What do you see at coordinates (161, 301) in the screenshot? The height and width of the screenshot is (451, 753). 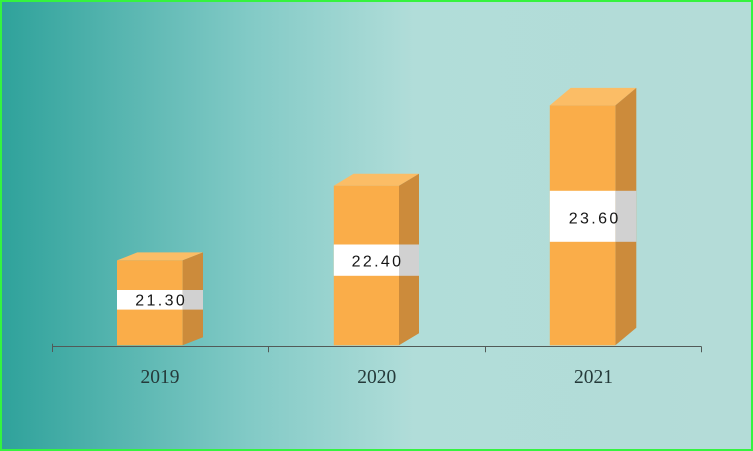 I see `svg-text: 21.30` at bounding box center [161, 301].